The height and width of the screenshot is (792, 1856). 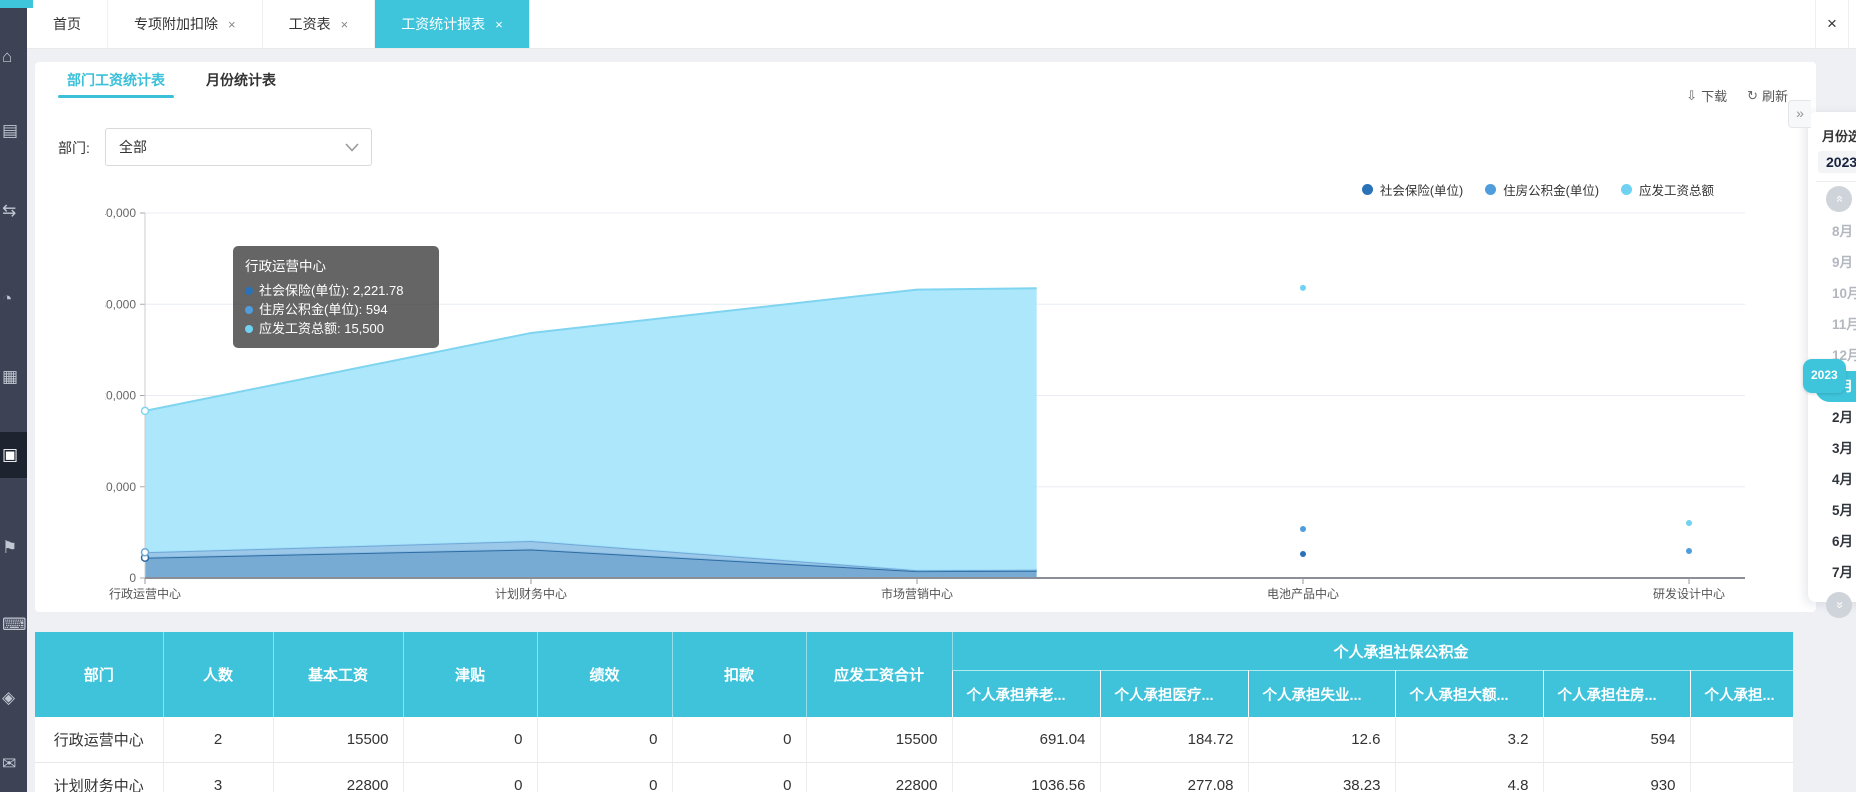 What do you see at coordinates (9, 763) in the screenshot?
I see `mail-icon: ✉` at bounding box center [9, 763].